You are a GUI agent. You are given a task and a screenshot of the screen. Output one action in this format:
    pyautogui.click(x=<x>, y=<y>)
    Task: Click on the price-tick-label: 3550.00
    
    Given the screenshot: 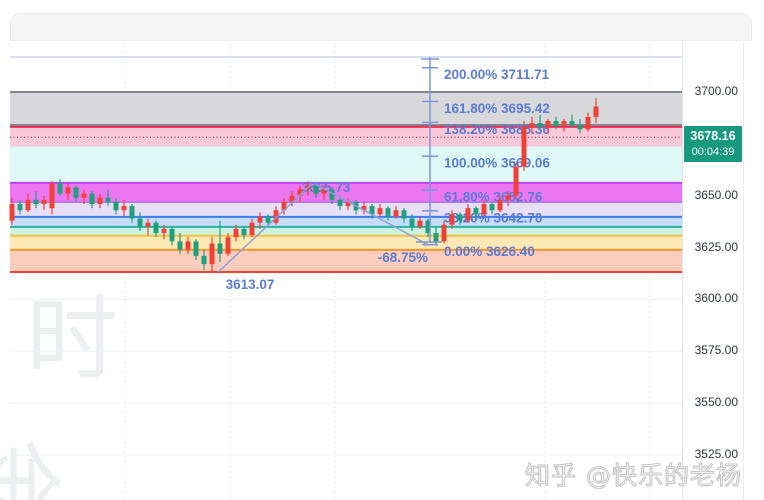 What is the action you would take?
    pyautogui.click(x=716, y=402)
    